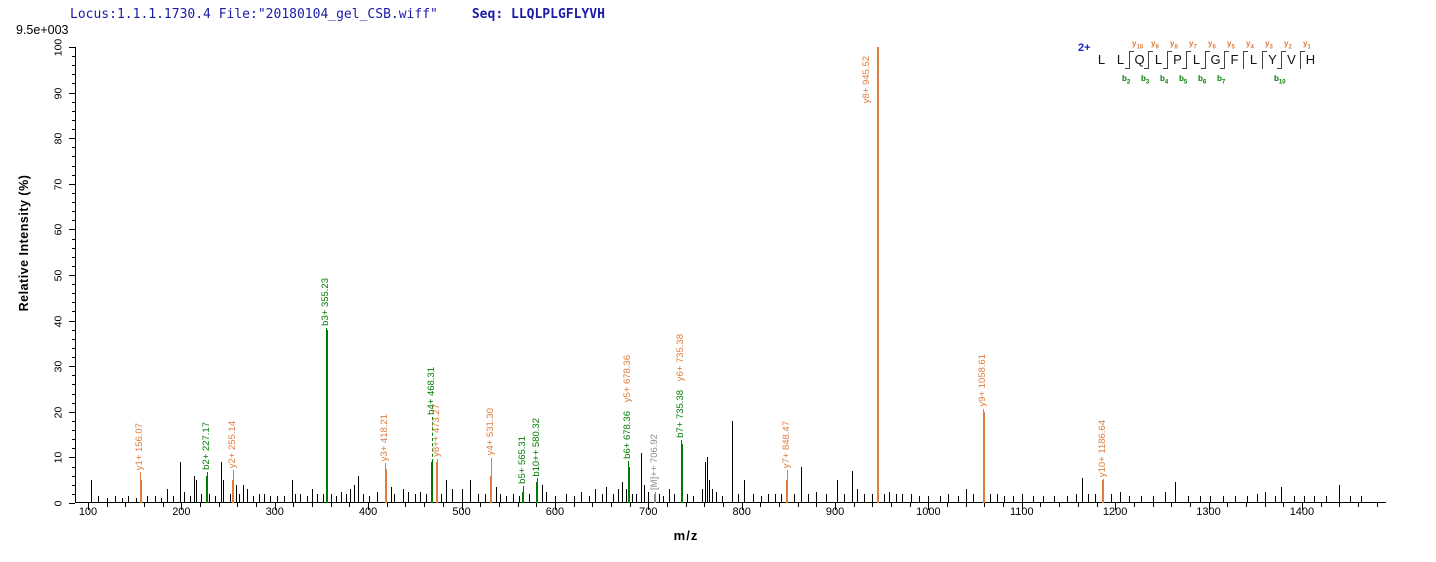 The width and height of the screenshot is (1436, 562). I want to click on peptide-residue-cell: y6 b6 G, so click(1211, 65).